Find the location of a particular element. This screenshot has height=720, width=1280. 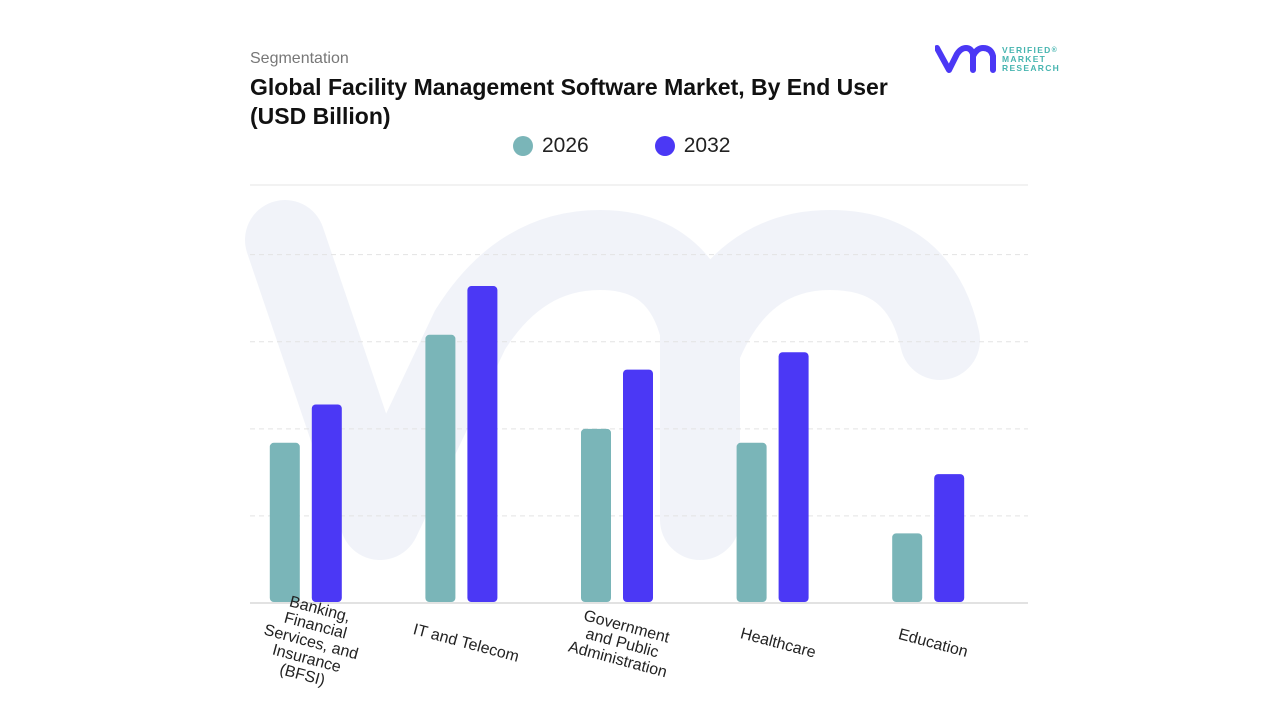

legend-item-2026: 2026 is located at coordinates (551, 146).